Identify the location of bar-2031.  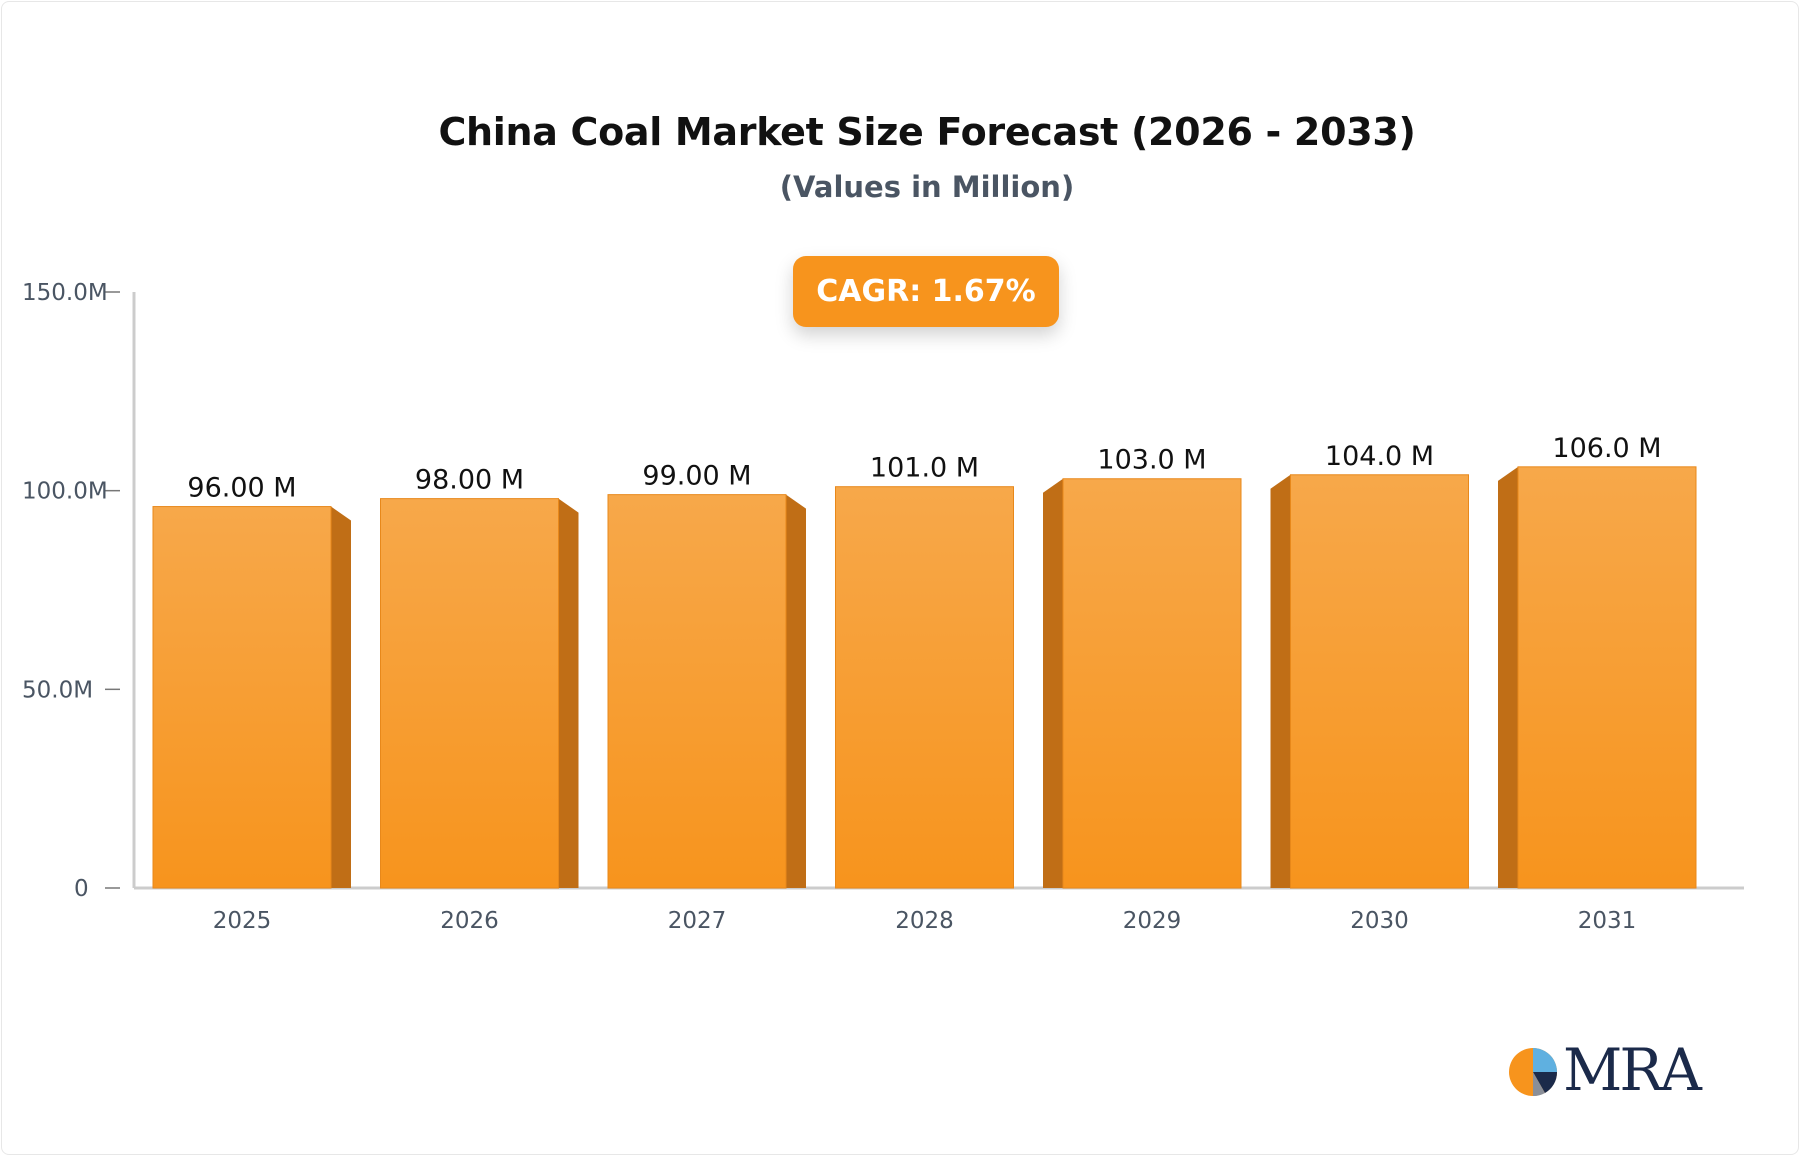
(1597, 677).